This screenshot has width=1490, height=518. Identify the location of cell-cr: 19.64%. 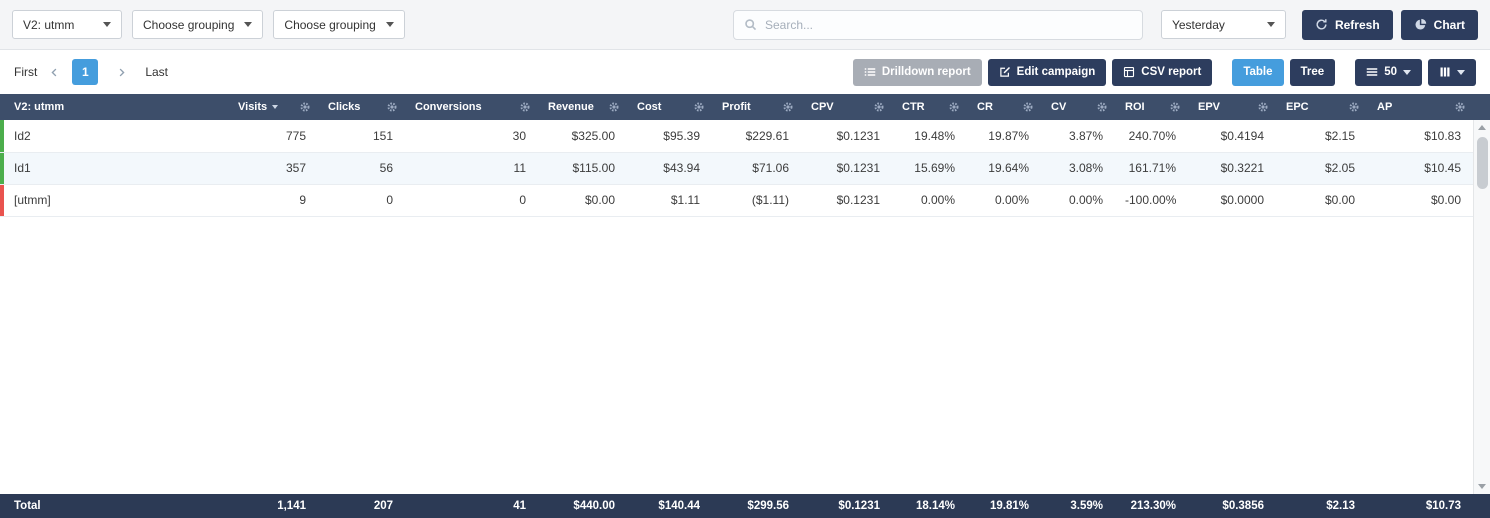
(1004, 168).